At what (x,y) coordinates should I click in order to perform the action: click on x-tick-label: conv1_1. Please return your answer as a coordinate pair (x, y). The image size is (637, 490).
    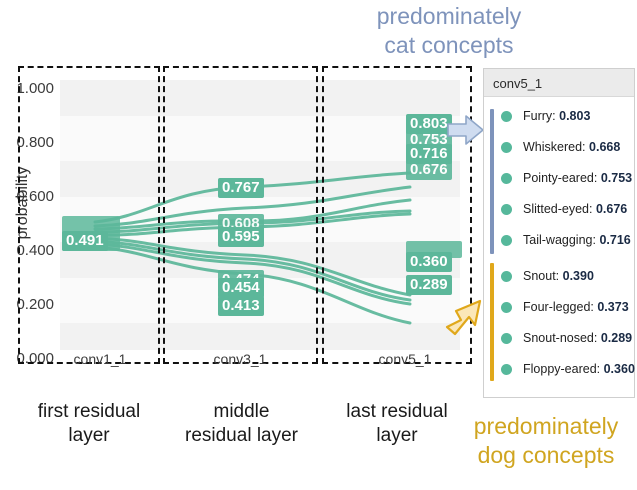
    Looking at the image, I should click on (100, 359).